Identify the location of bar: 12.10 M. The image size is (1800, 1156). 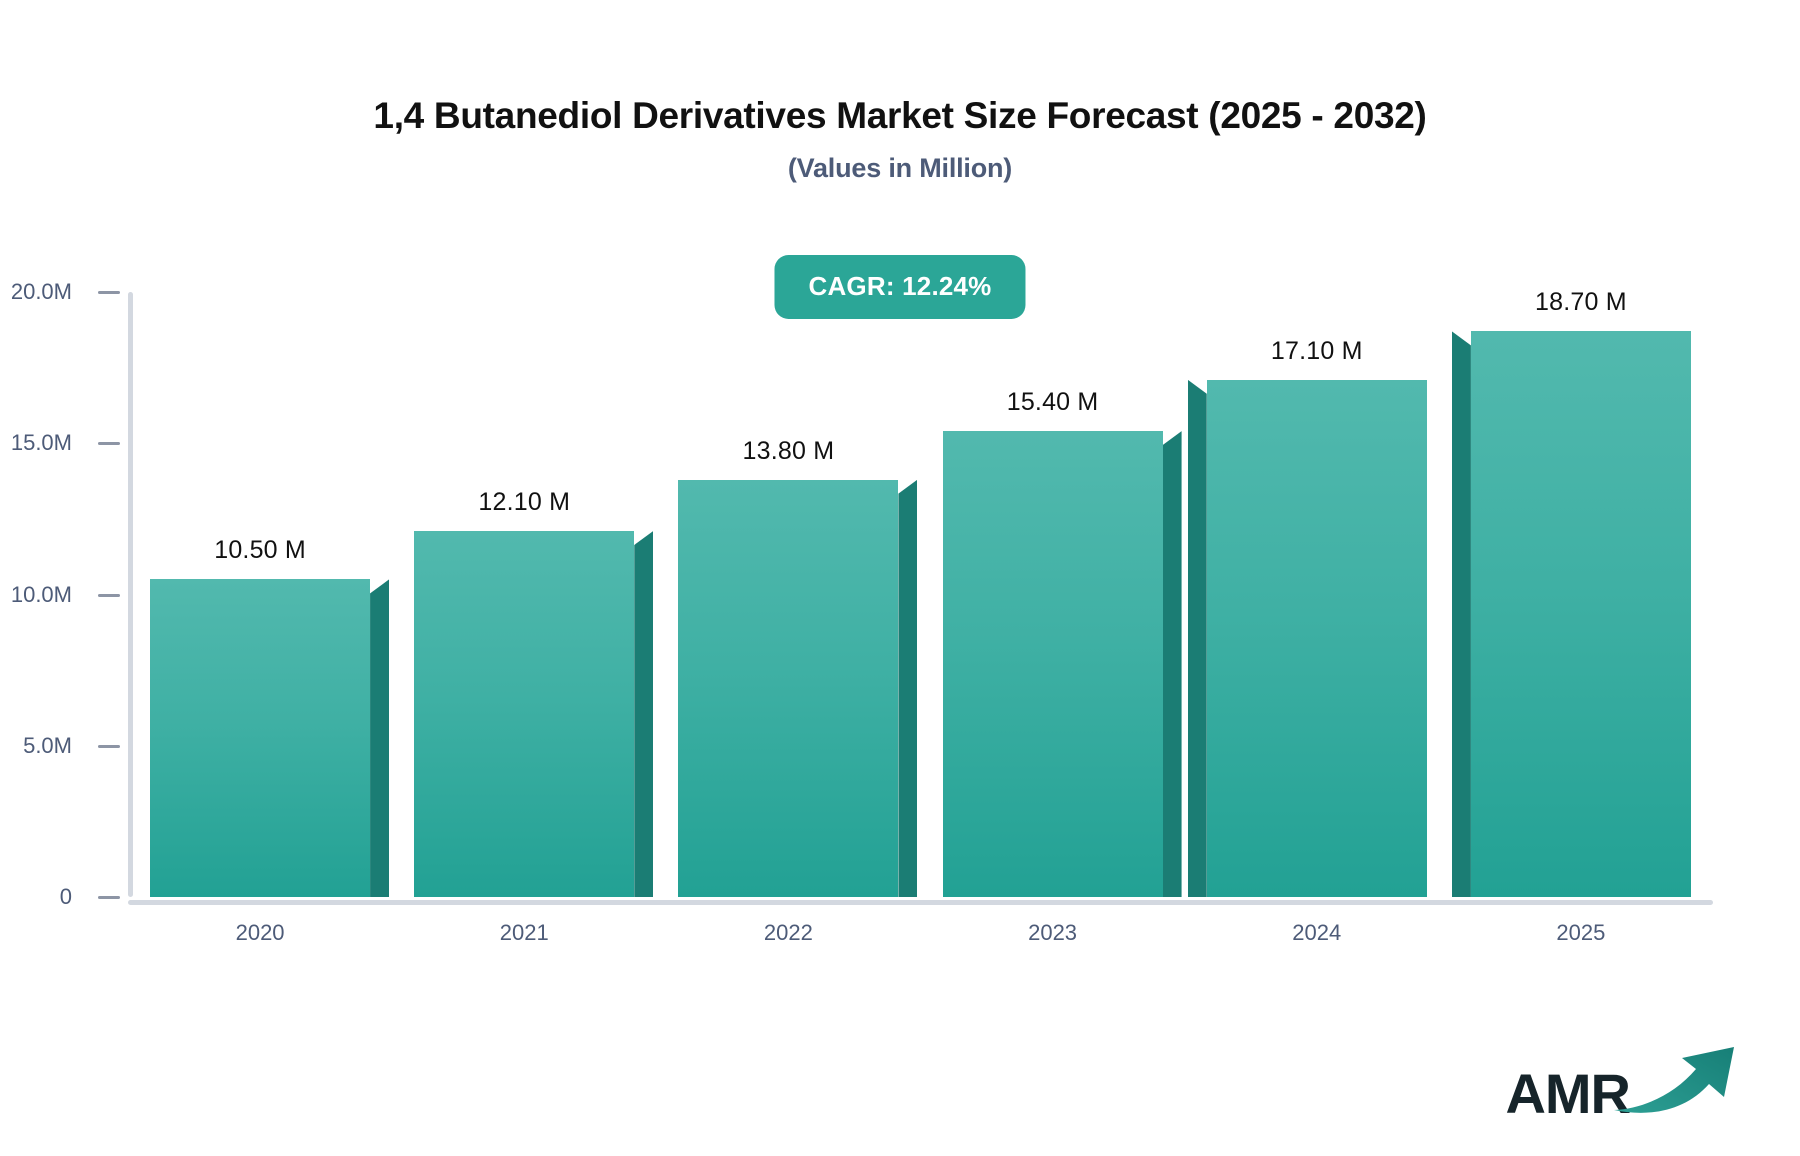
(534, 692).